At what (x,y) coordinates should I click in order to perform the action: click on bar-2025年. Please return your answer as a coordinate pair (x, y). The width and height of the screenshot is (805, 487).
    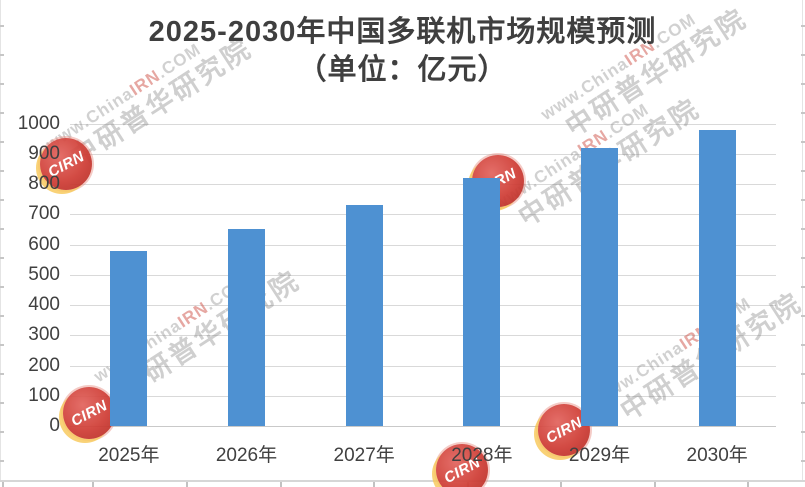
    Looking at the image, I should click on (129, 338).